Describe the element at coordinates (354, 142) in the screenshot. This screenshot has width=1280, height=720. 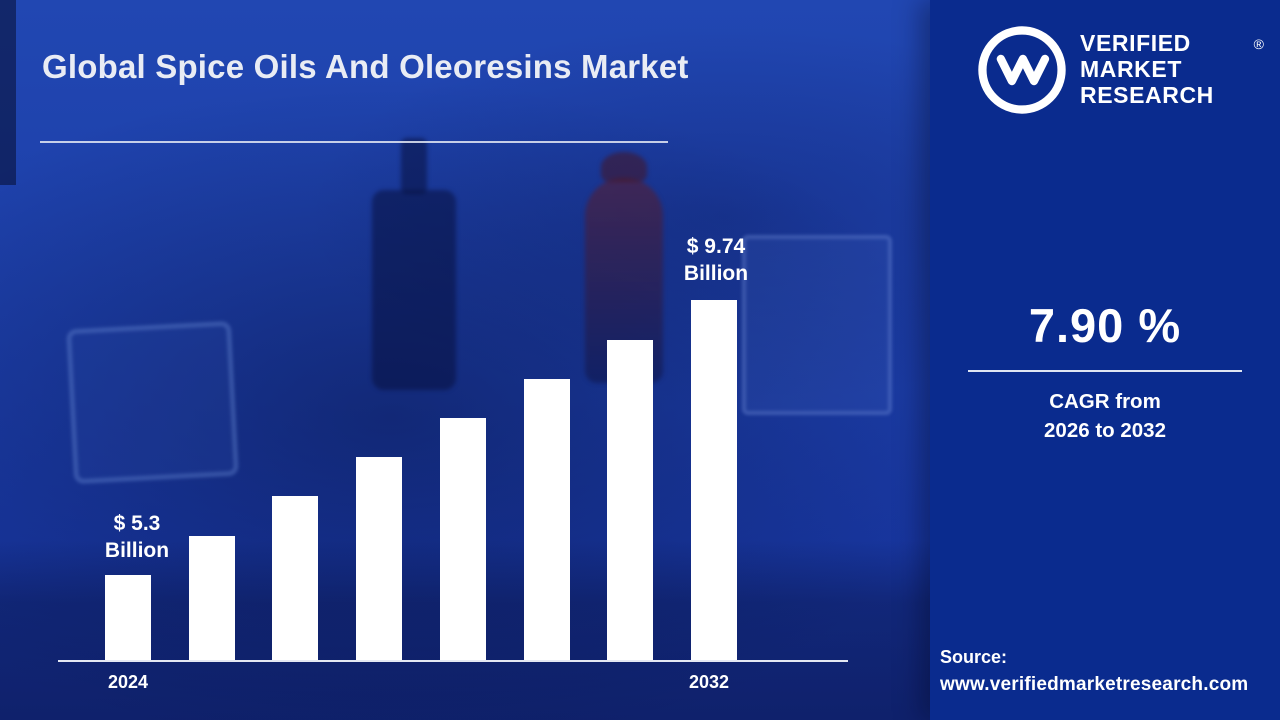
I see `title-underline` at that location.